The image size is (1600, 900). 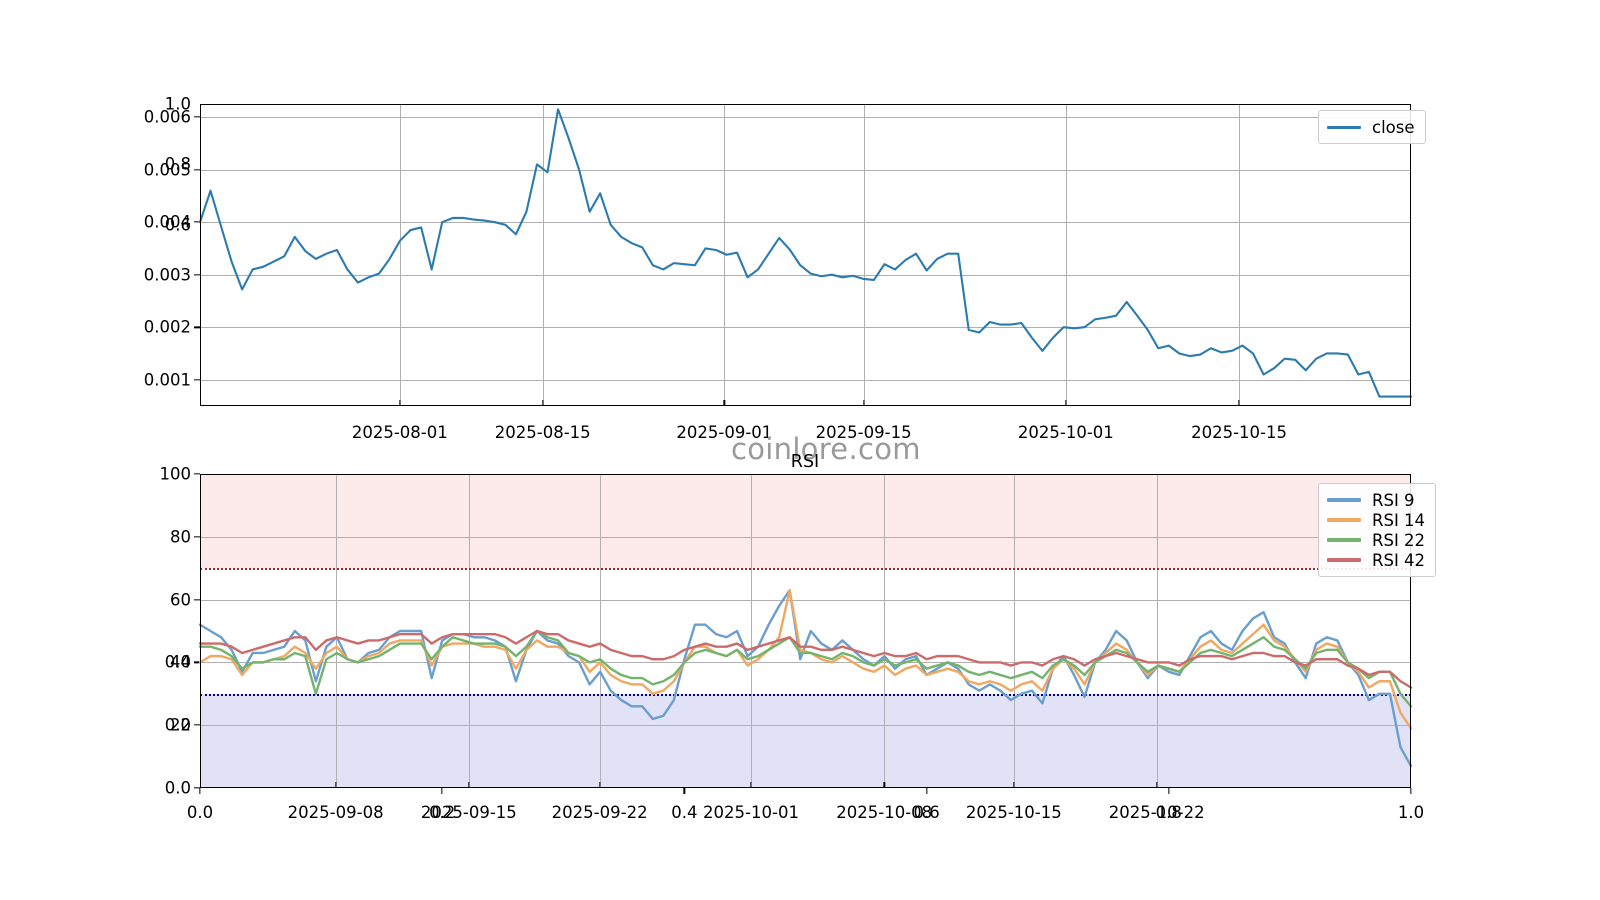 What do you see at coordinates (805, 694) in the screenshot?
I see `oversold-threshold-line` at bounding box center [805, 694].